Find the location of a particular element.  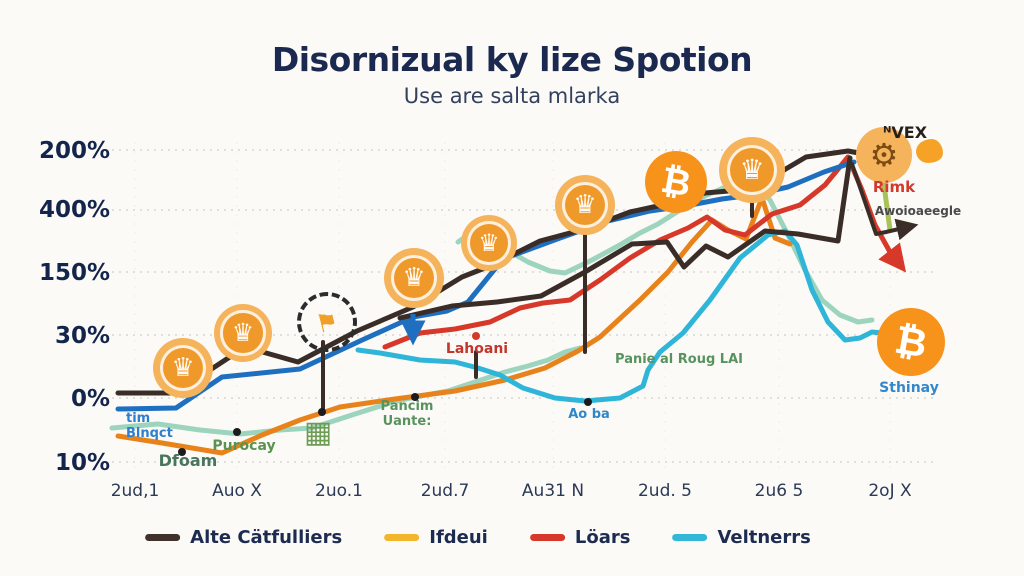

legend-label: Ifdeui is located at coordinates (458, 537).